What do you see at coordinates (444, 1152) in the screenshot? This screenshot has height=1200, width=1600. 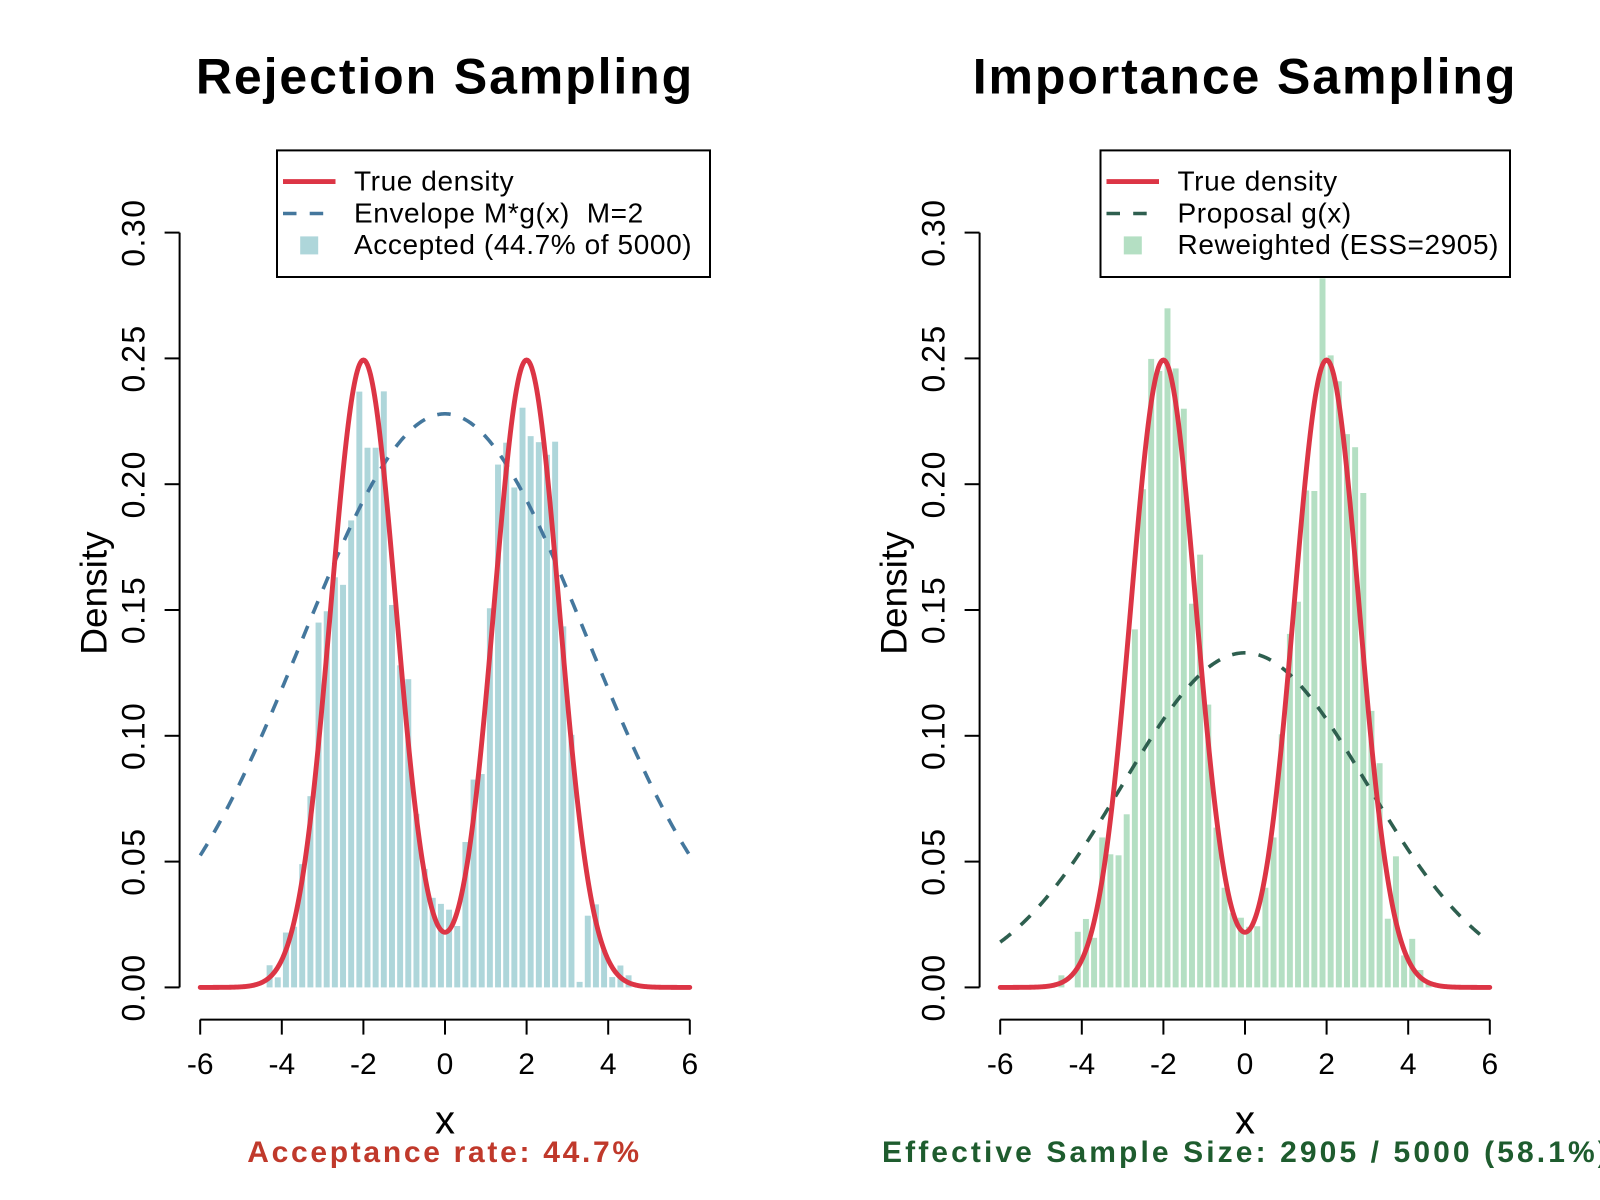 I see `svg-text: Acceptance rate: 44.7%` at bounding box center [444, 1152].